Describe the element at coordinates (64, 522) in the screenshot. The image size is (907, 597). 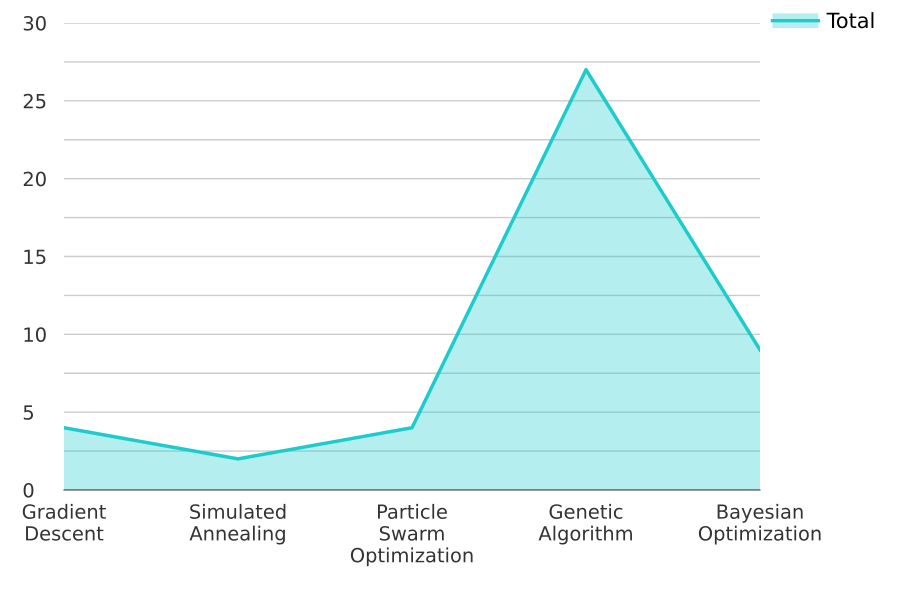
I see `x-tick-label: Gradient Descent` at that location.